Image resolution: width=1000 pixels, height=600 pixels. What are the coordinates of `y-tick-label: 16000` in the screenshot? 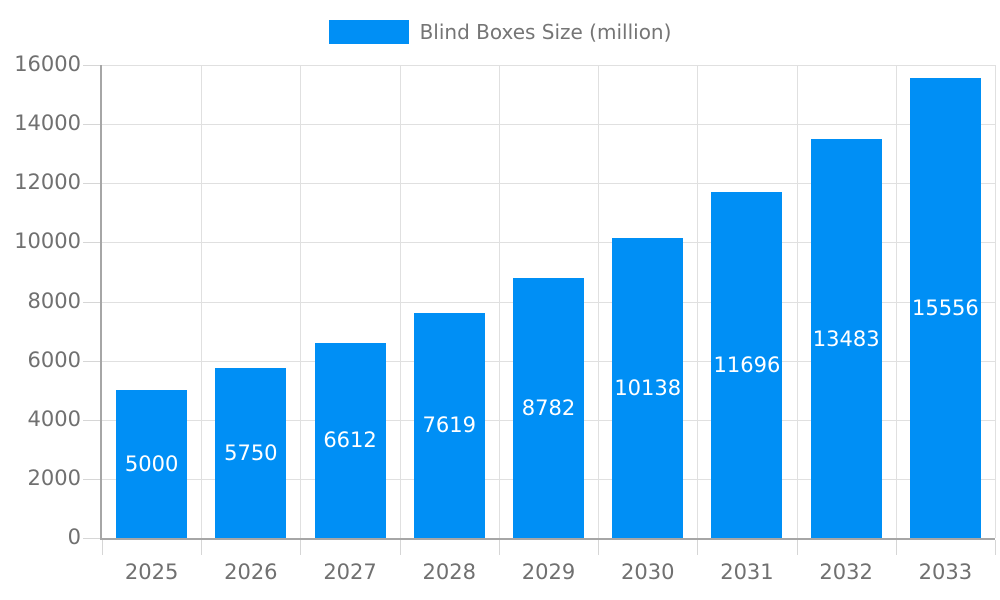 It's located at (47, 64).